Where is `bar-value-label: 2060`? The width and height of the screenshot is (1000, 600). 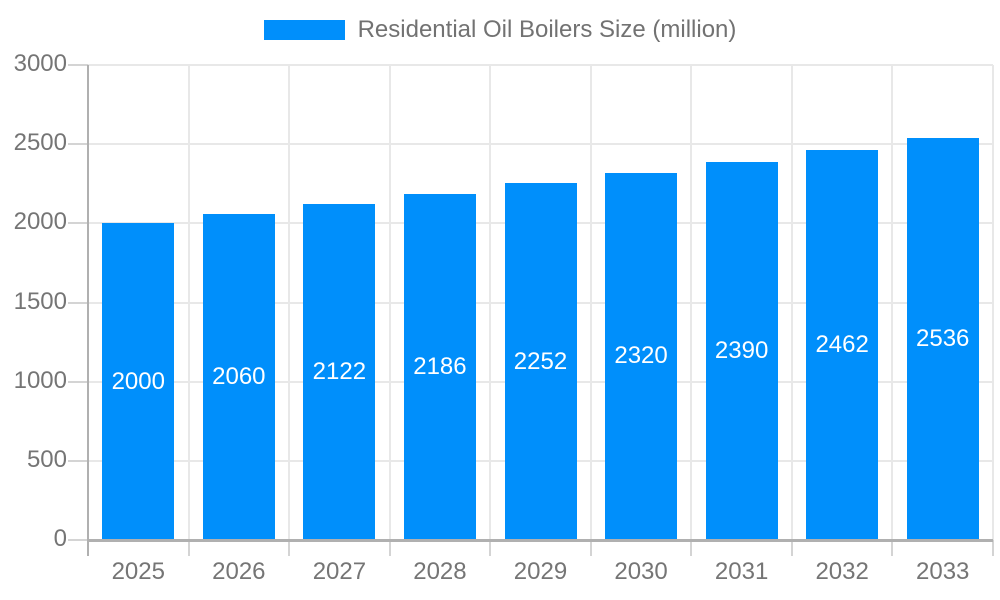
bar-value-label: 2060 is located at coordinates (239, 376).